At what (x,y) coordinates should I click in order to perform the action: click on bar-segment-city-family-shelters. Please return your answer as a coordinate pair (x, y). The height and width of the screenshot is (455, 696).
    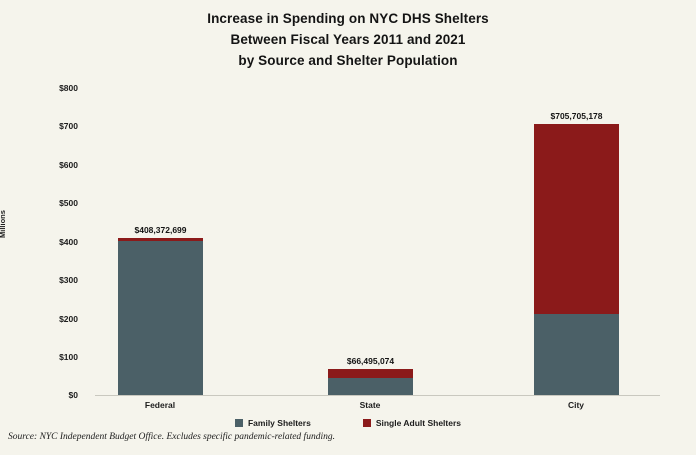
    Looking at the image, I should click on (576, 354).